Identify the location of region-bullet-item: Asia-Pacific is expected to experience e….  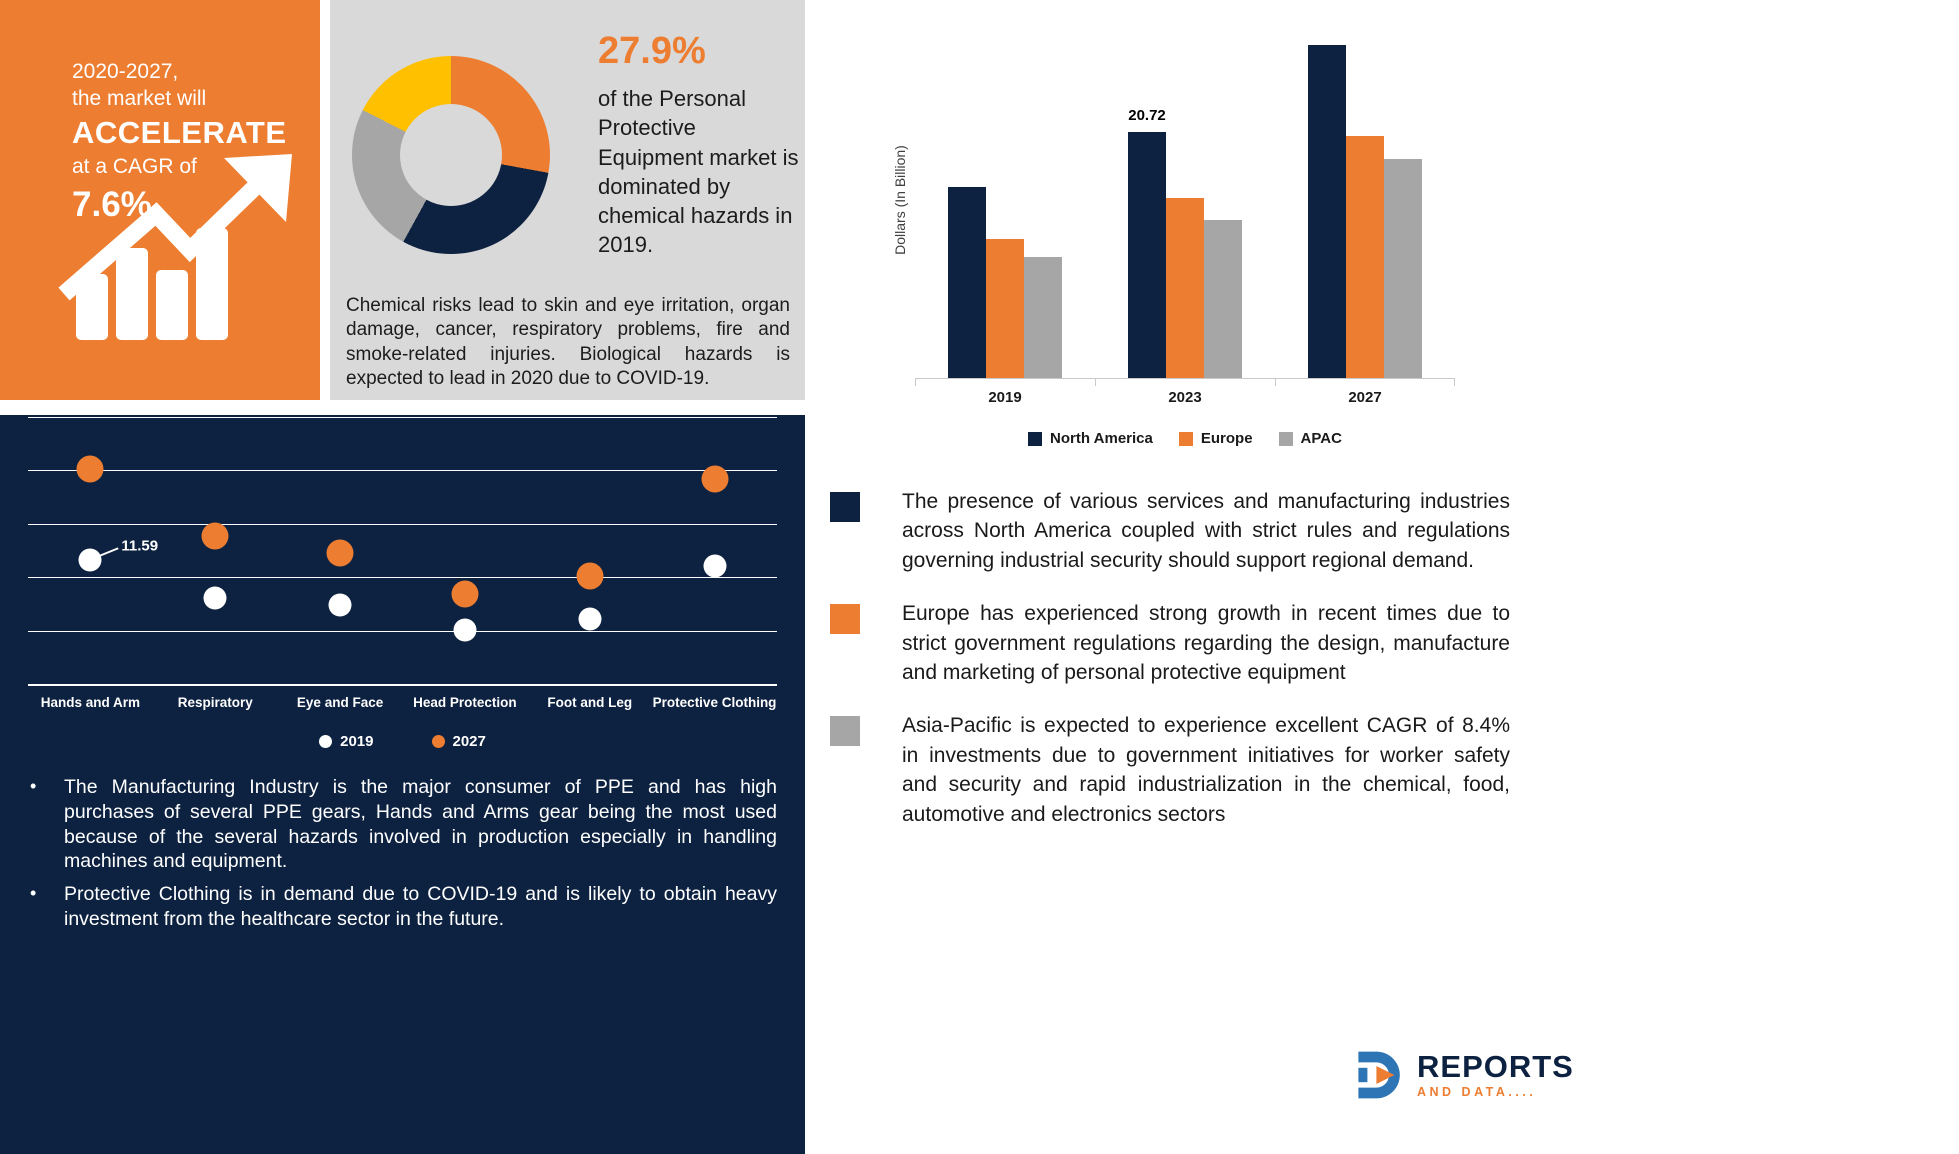
(1170, 770).